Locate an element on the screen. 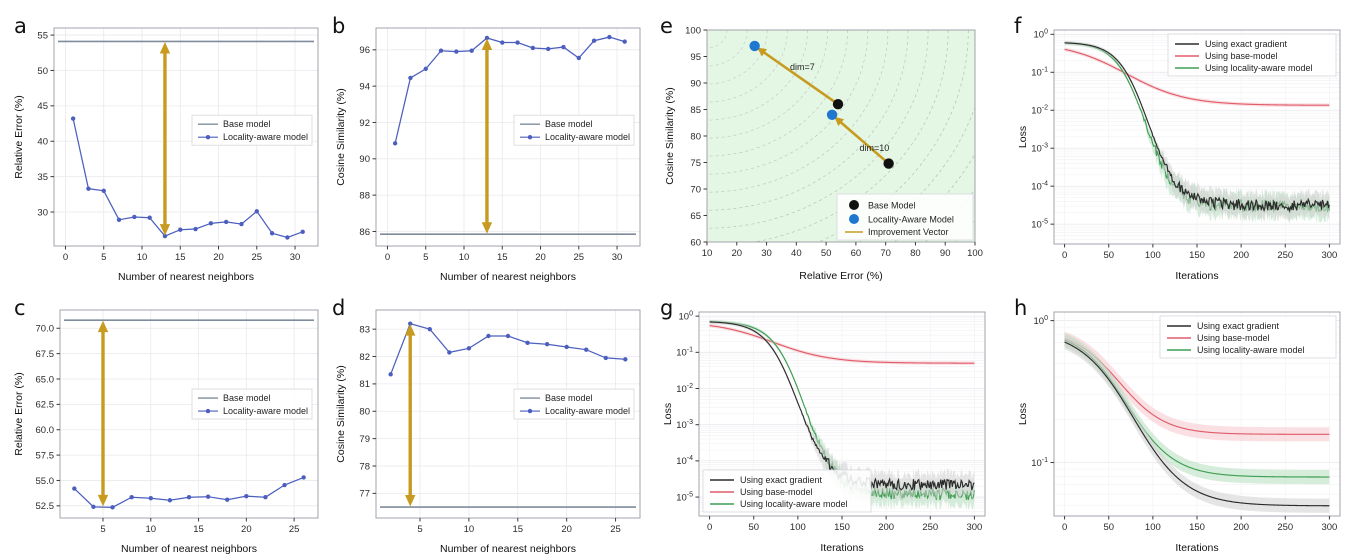 The width and height of the screenshot is (1356, 558). legend-label-base-model: Base Model is located at coordinates (892, 206).